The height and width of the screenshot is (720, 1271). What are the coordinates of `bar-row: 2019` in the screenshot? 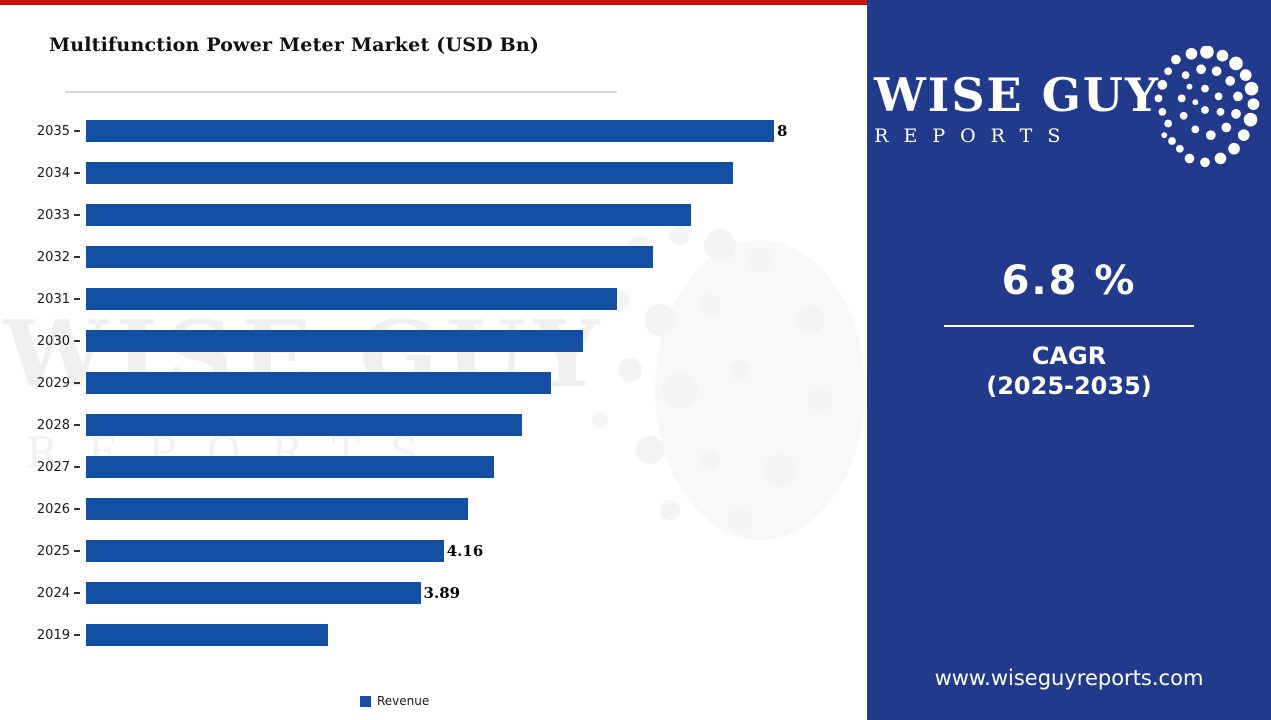 It's located at (430, 635).